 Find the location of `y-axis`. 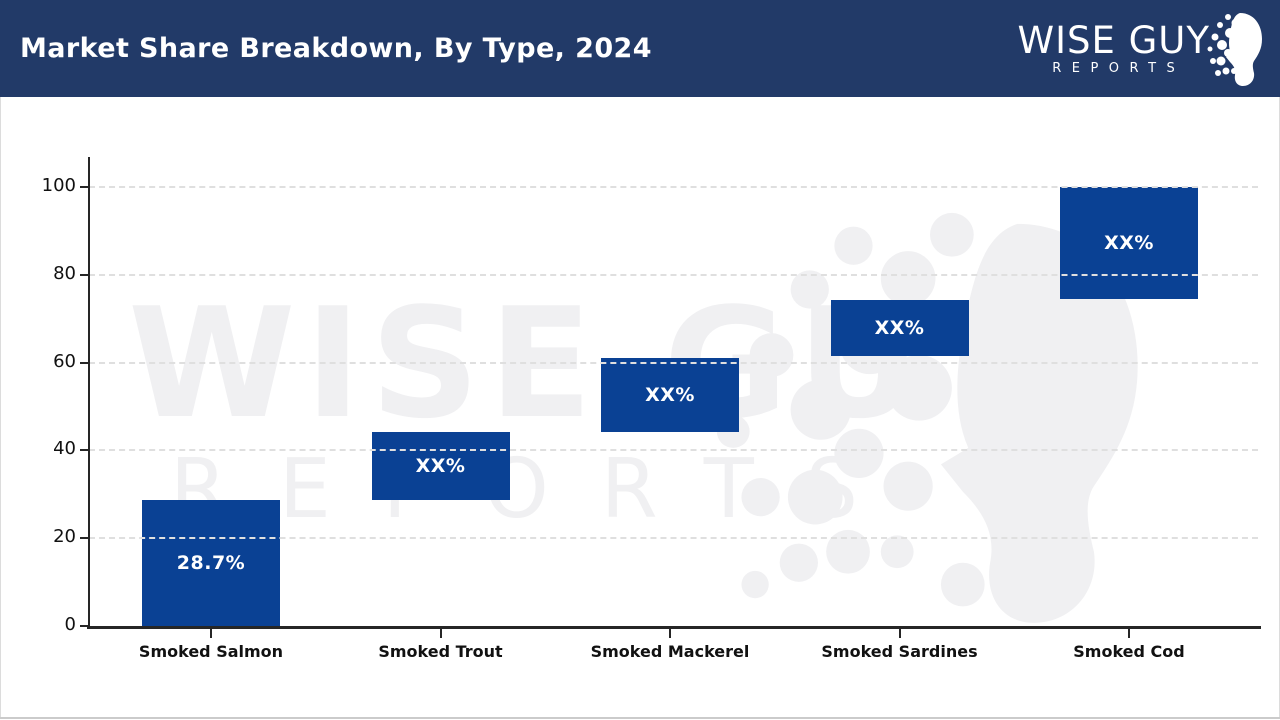

y-axis is located at coordinates (89, 393).